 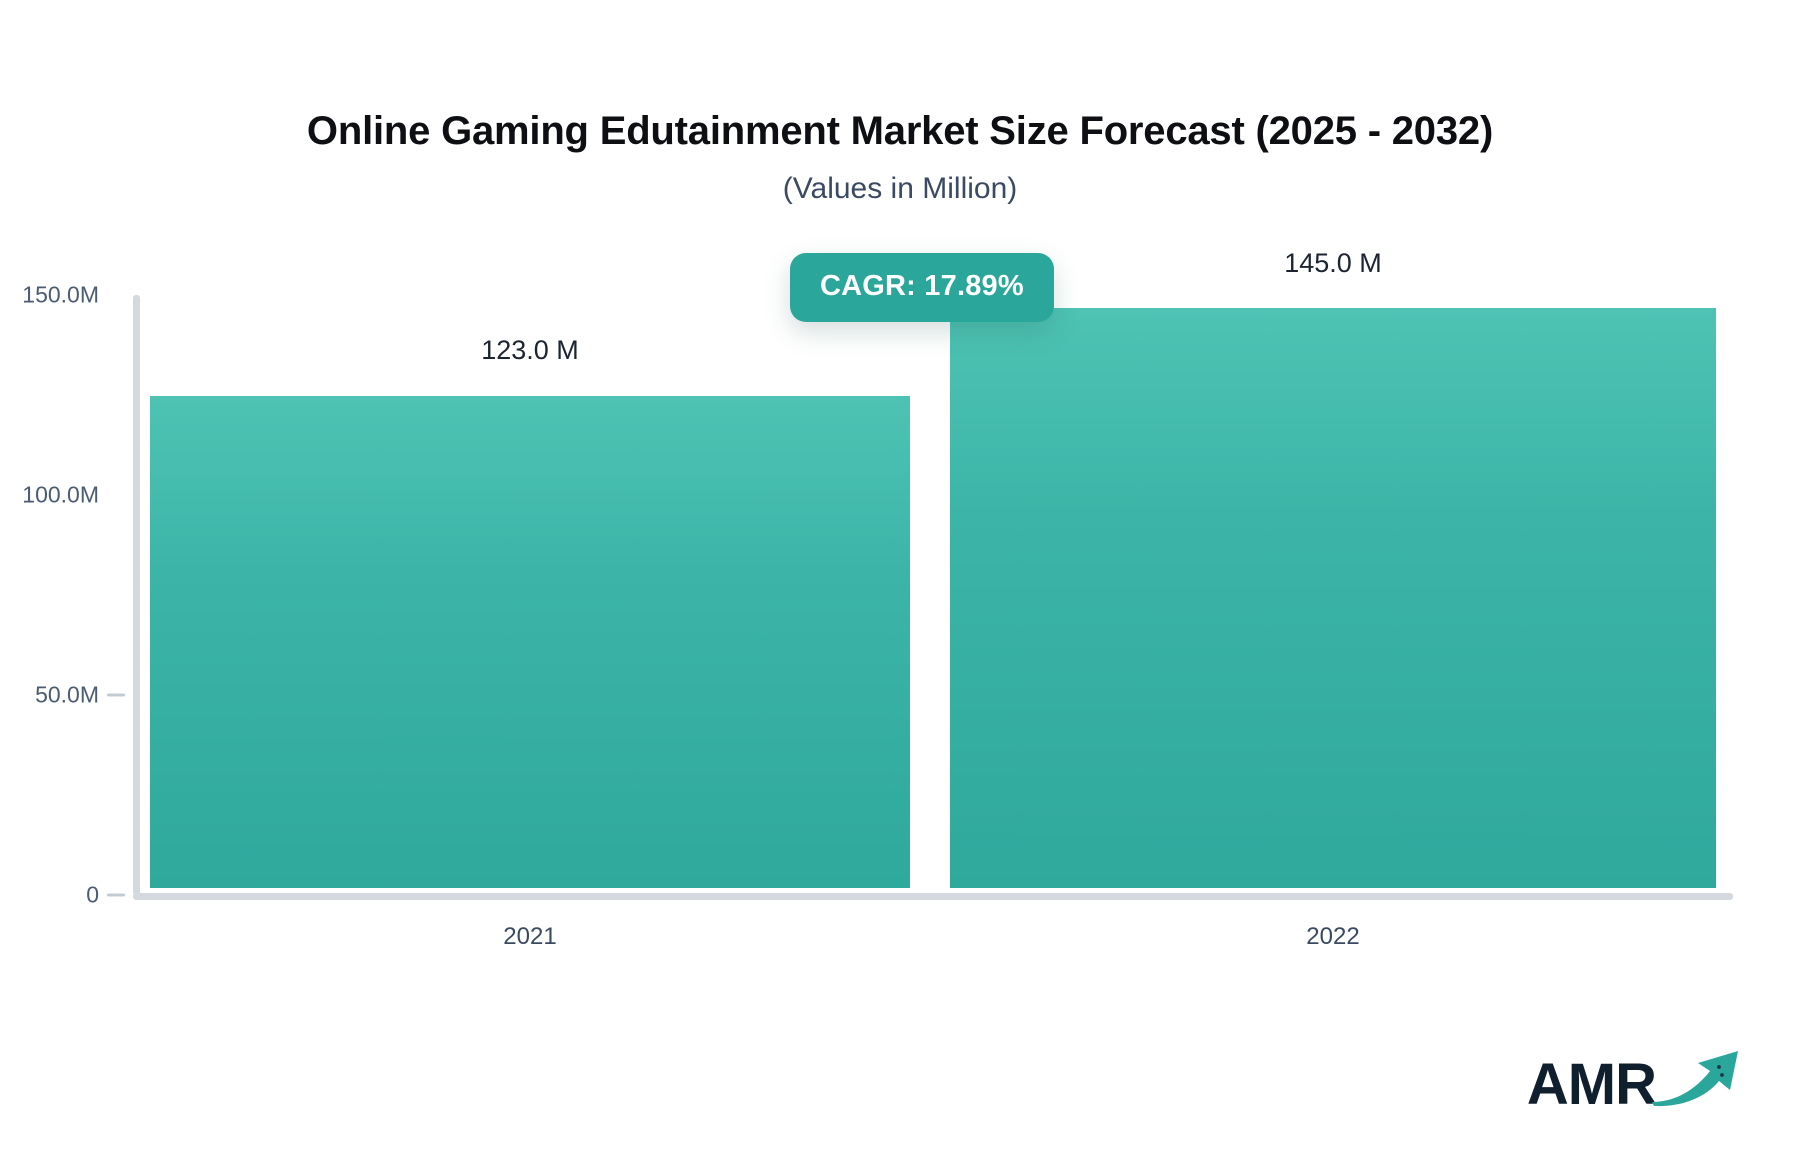 What do you see at coordinates (60, 294) in the screenshot?
I see `y-tick-label-150m: 150.0M` at bounding box center [60, 294].